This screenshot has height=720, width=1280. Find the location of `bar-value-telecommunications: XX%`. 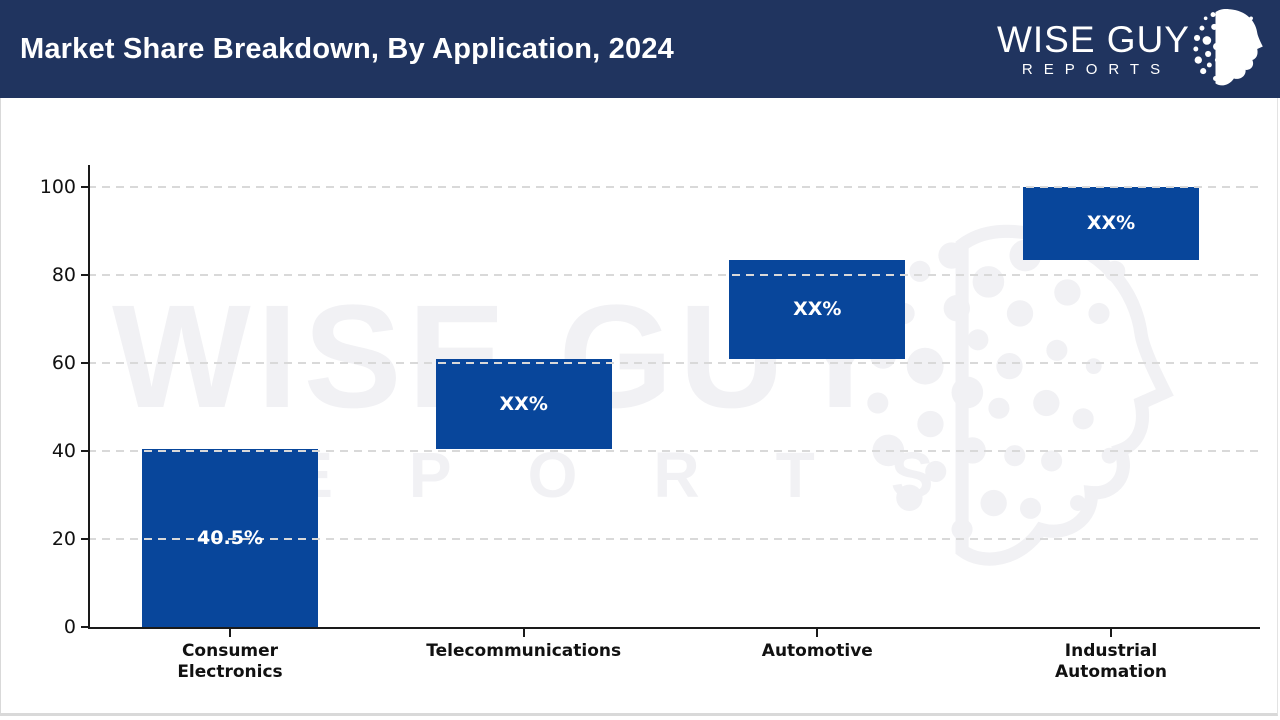

bar-value-telecommunications: XX% is located at coordinates (523, 403).